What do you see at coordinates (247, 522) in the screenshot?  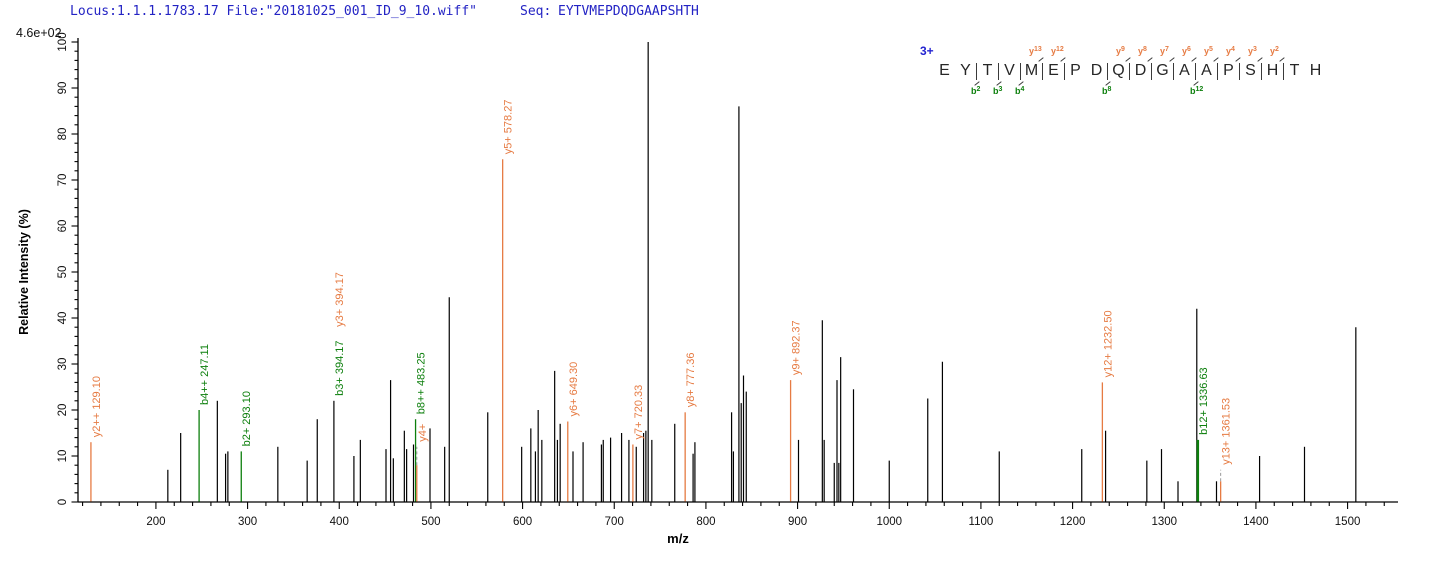 I see `x-tick-label: 300` at bounding box center [247, 522].